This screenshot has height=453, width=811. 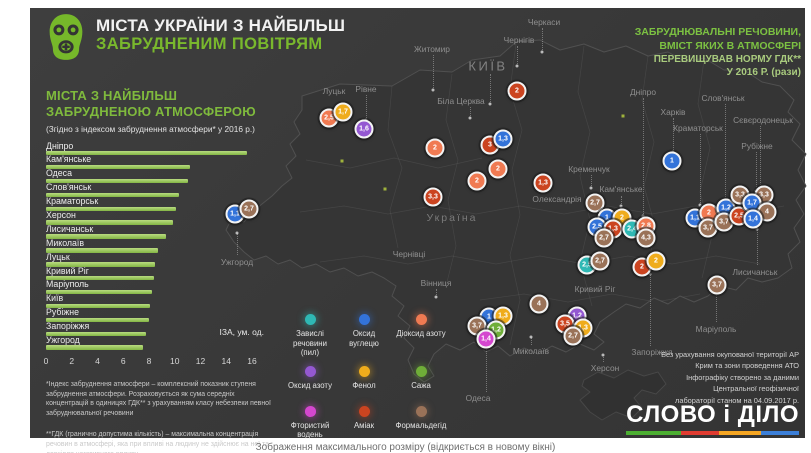 What do you see at coordinates (421, 425) in the screenshot?
I see `legend-label: Формальдегід` at bounding box center [421, 425].